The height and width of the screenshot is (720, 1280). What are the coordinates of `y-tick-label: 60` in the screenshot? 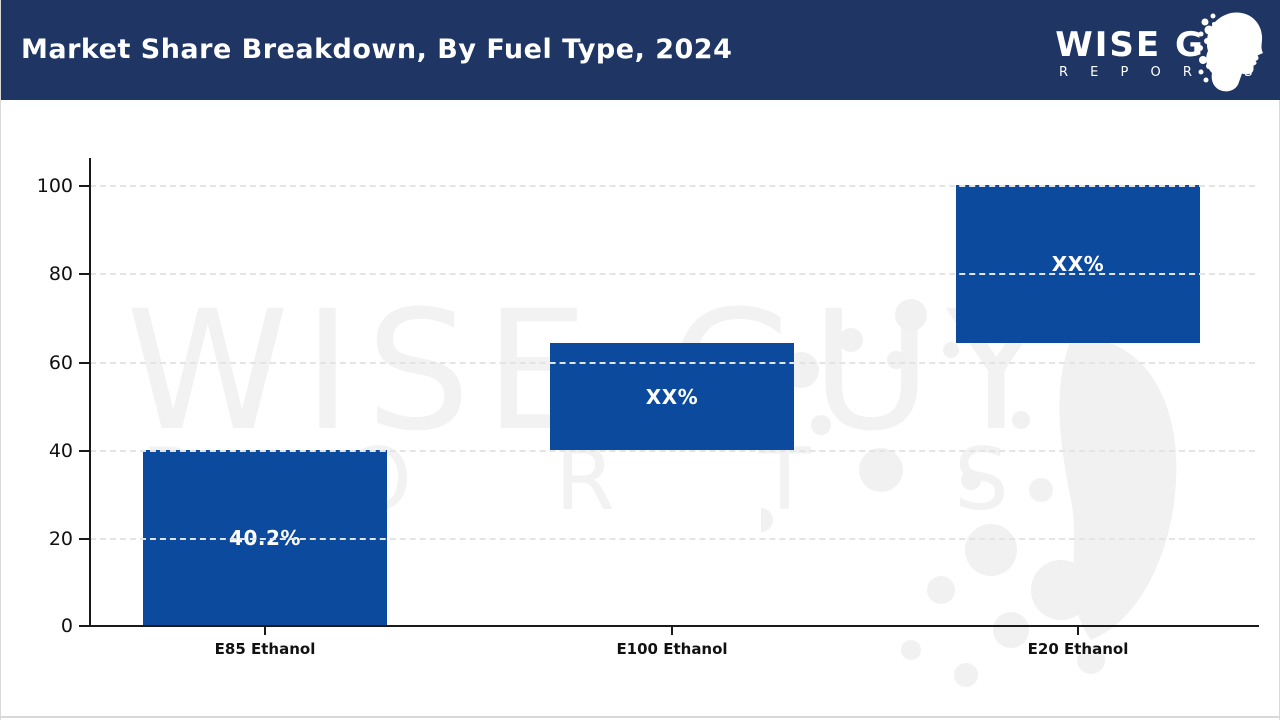 It's located at (60, 363).